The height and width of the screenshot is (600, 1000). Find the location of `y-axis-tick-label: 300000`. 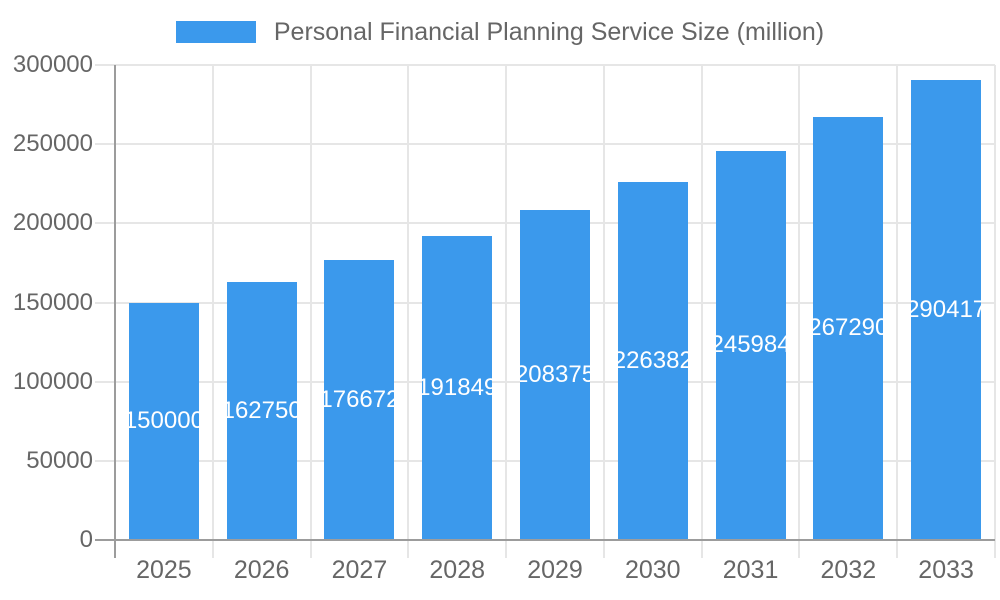

y-axis-tick-label: 300000 is located at coordinates (52, 64).